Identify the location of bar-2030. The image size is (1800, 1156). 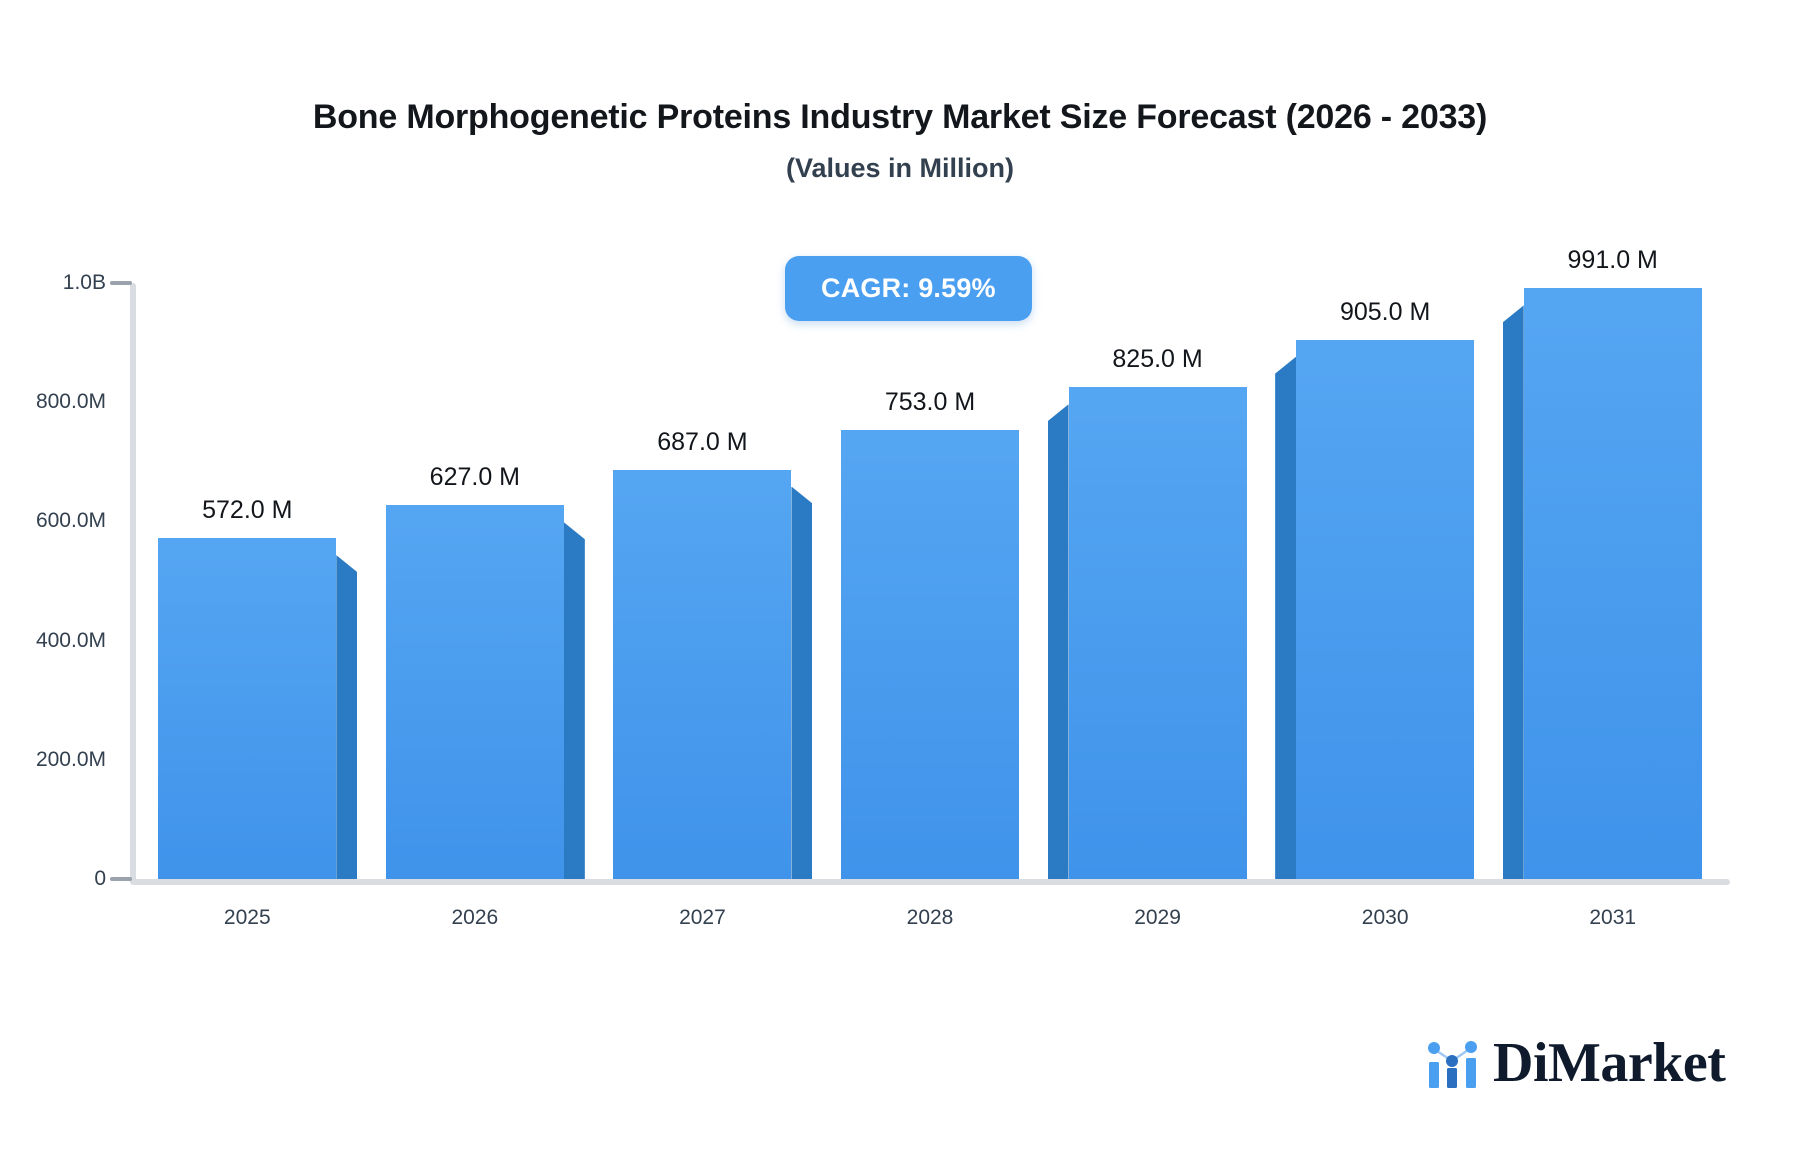
(1375, 609).